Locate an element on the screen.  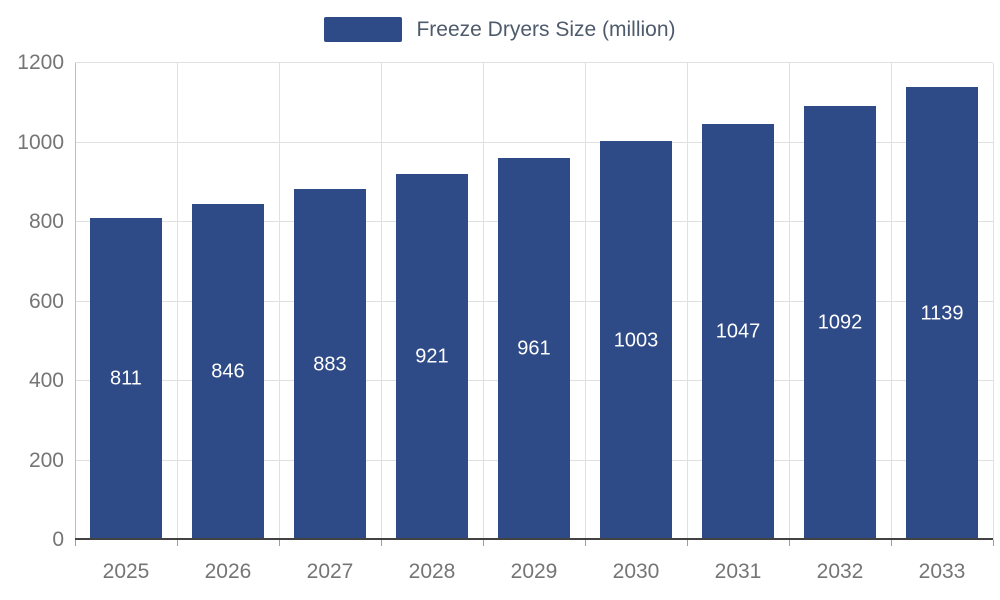
bar-2029: 961 is located at coordinates (534, 349).